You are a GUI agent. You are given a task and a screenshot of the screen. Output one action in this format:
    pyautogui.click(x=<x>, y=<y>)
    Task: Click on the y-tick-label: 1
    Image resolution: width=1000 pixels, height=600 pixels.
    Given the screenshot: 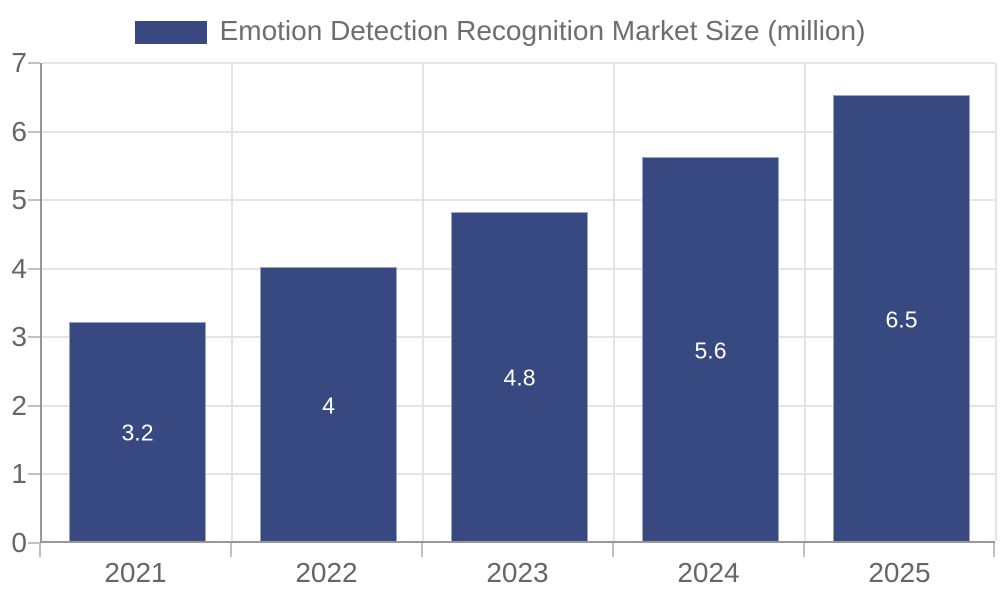 What is the action you would take?
    pyautogui.click(x=19, y=474)
    